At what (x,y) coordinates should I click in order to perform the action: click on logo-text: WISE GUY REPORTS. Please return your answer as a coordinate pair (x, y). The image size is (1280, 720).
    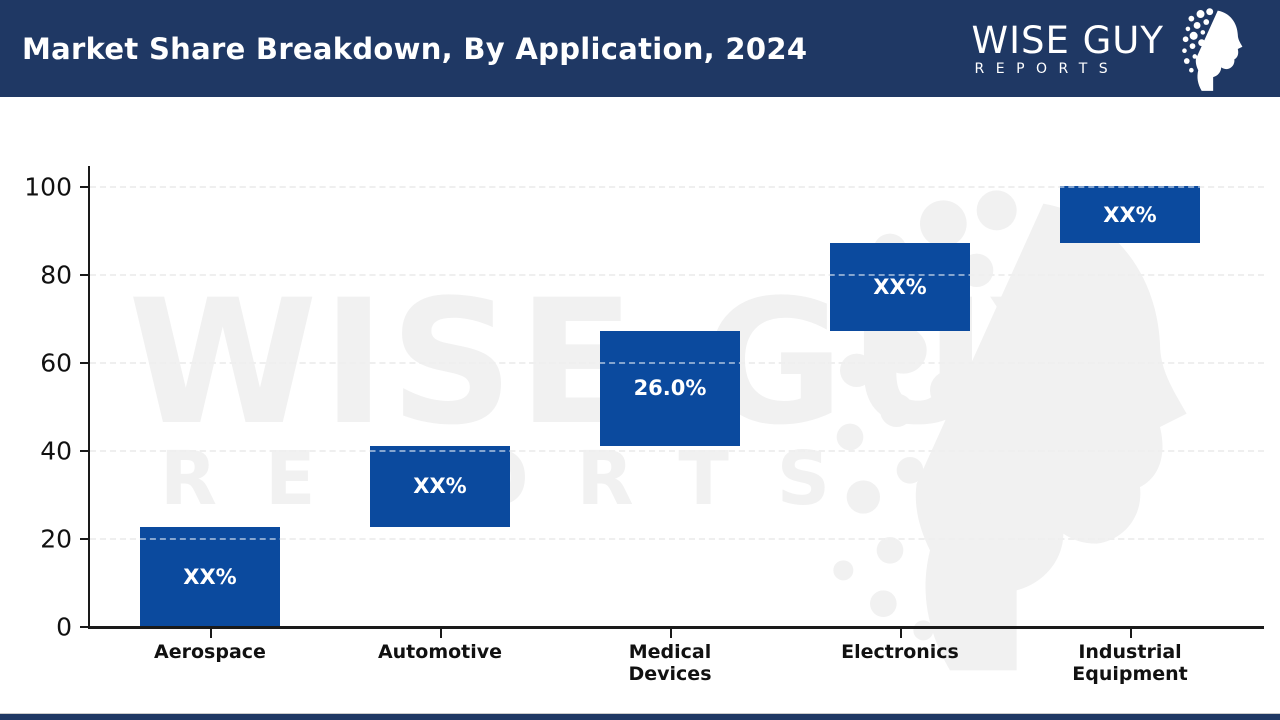
    Looking at the image, I should click on (1068, 49).